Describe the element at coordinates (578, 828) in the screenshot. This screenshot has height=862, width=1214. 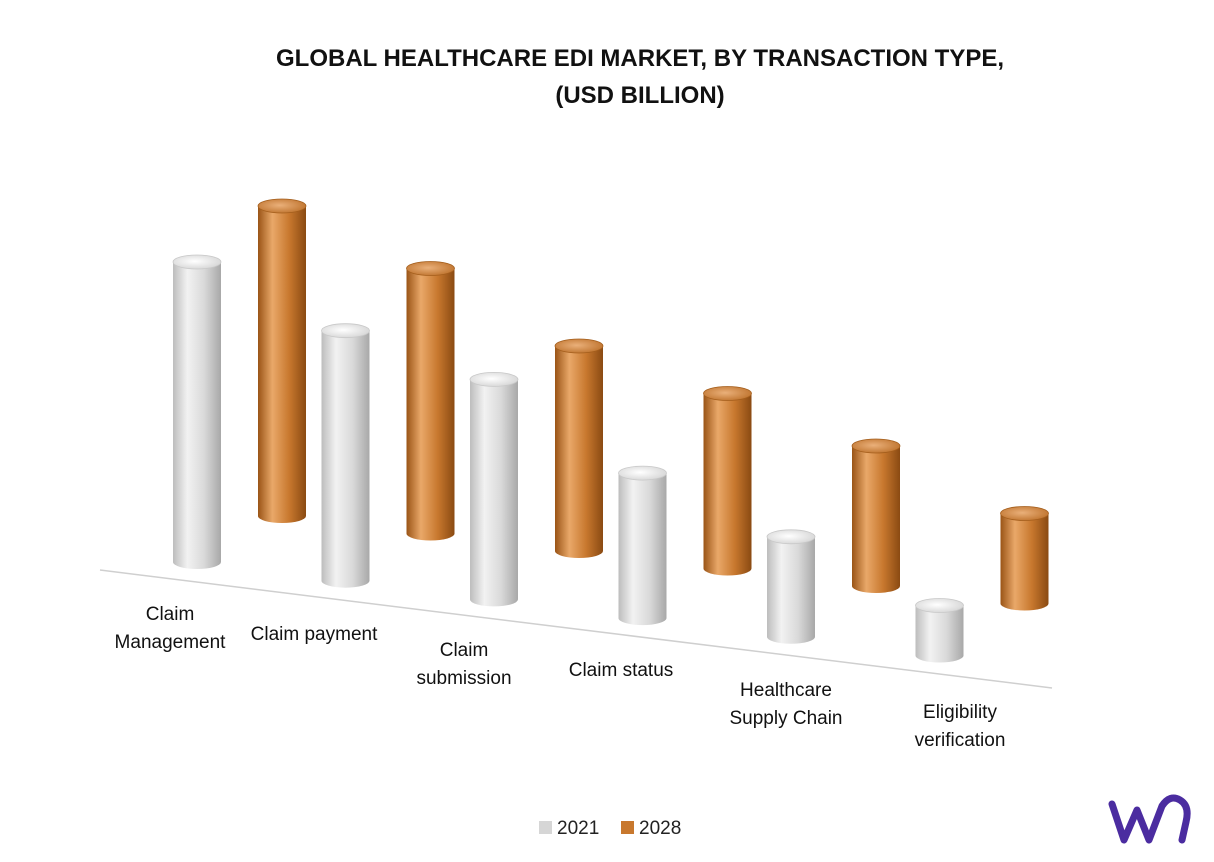
I see `legend-label: 2021` at that location.